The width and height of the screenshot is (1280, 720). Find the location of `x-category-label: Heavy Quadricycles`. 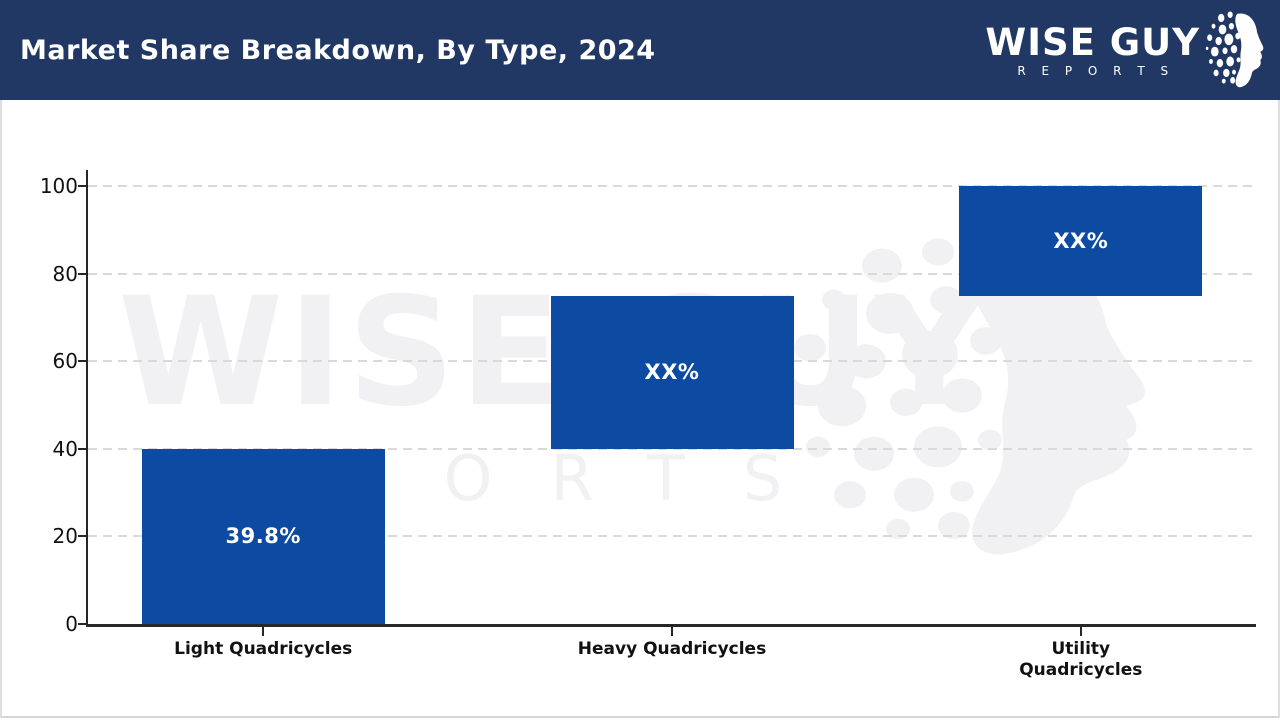

x-category-label: Heavy Quadricycles is located at coordinates (672, 649).